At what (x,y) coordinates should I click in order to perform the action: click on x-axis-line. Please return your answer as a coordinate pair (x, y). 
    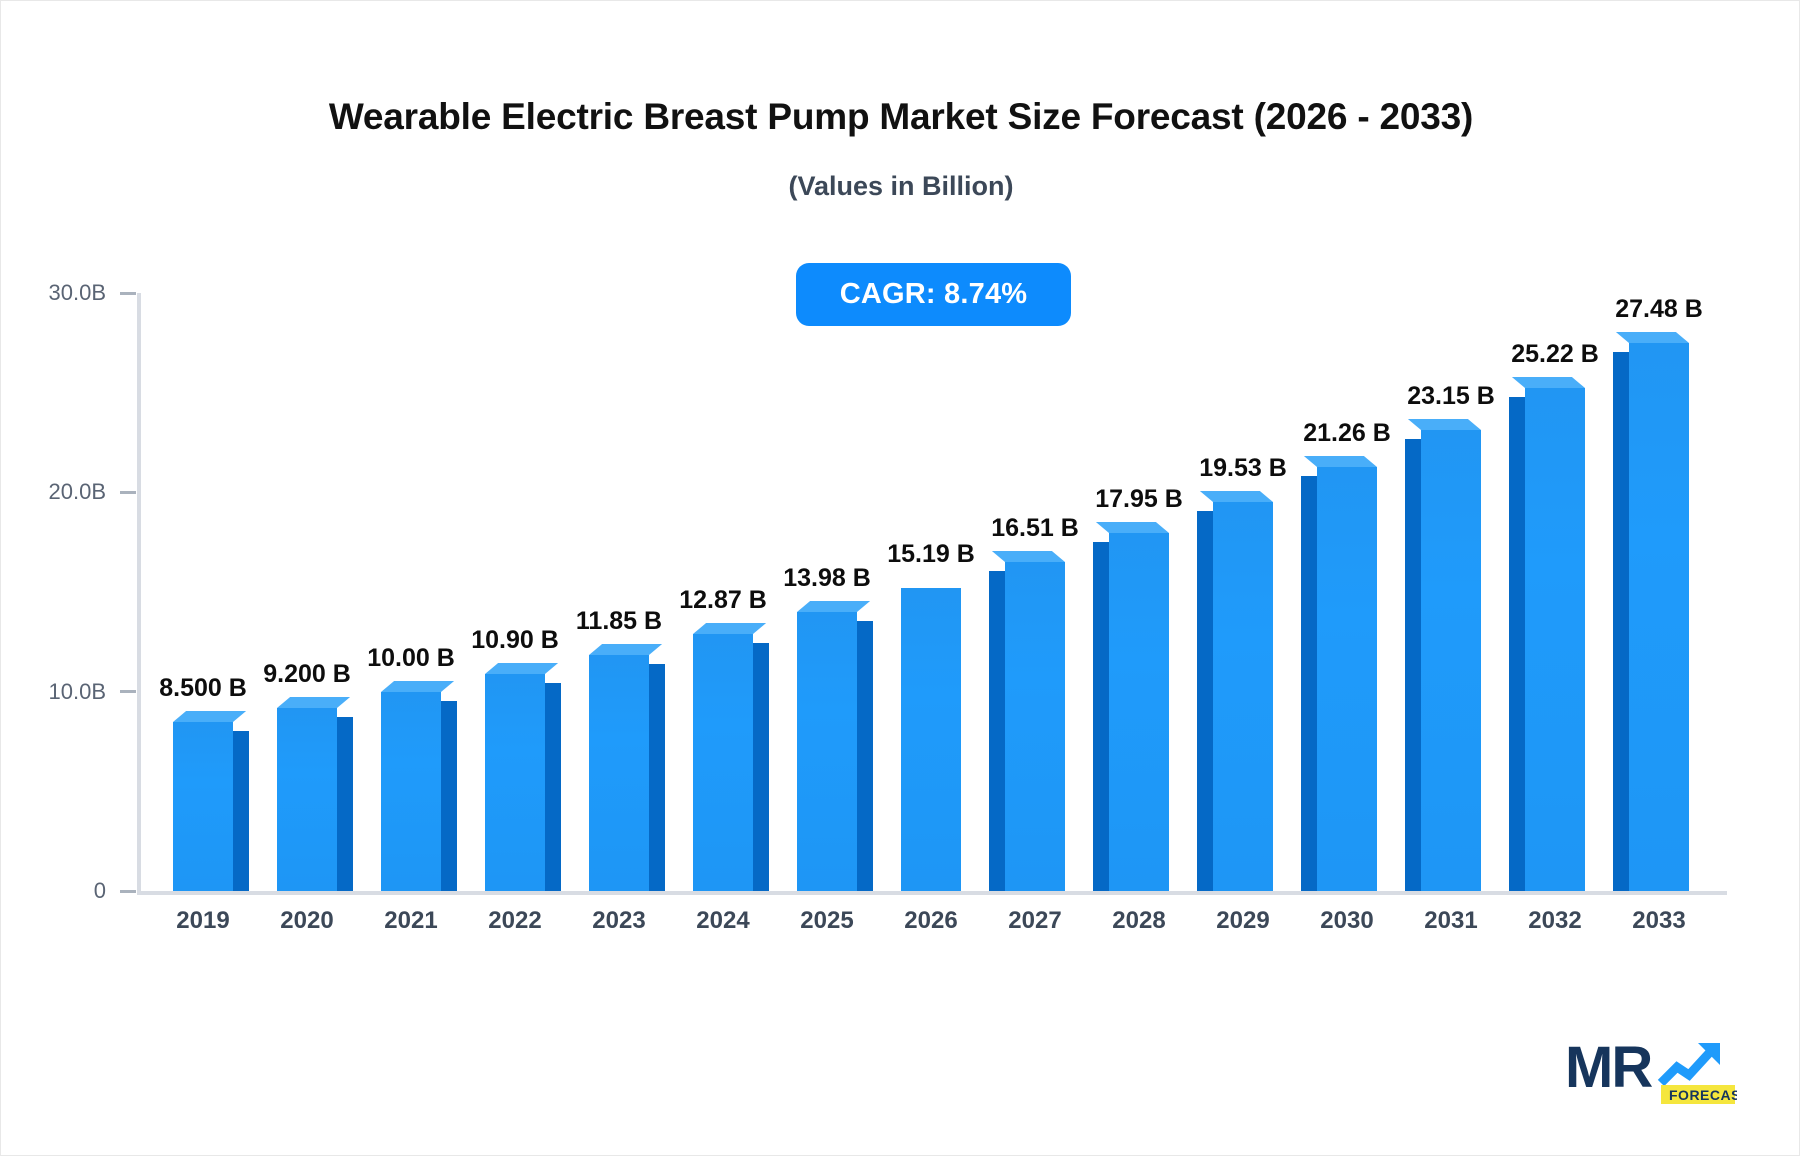
    Looking at the image, I should click on (932, 893).